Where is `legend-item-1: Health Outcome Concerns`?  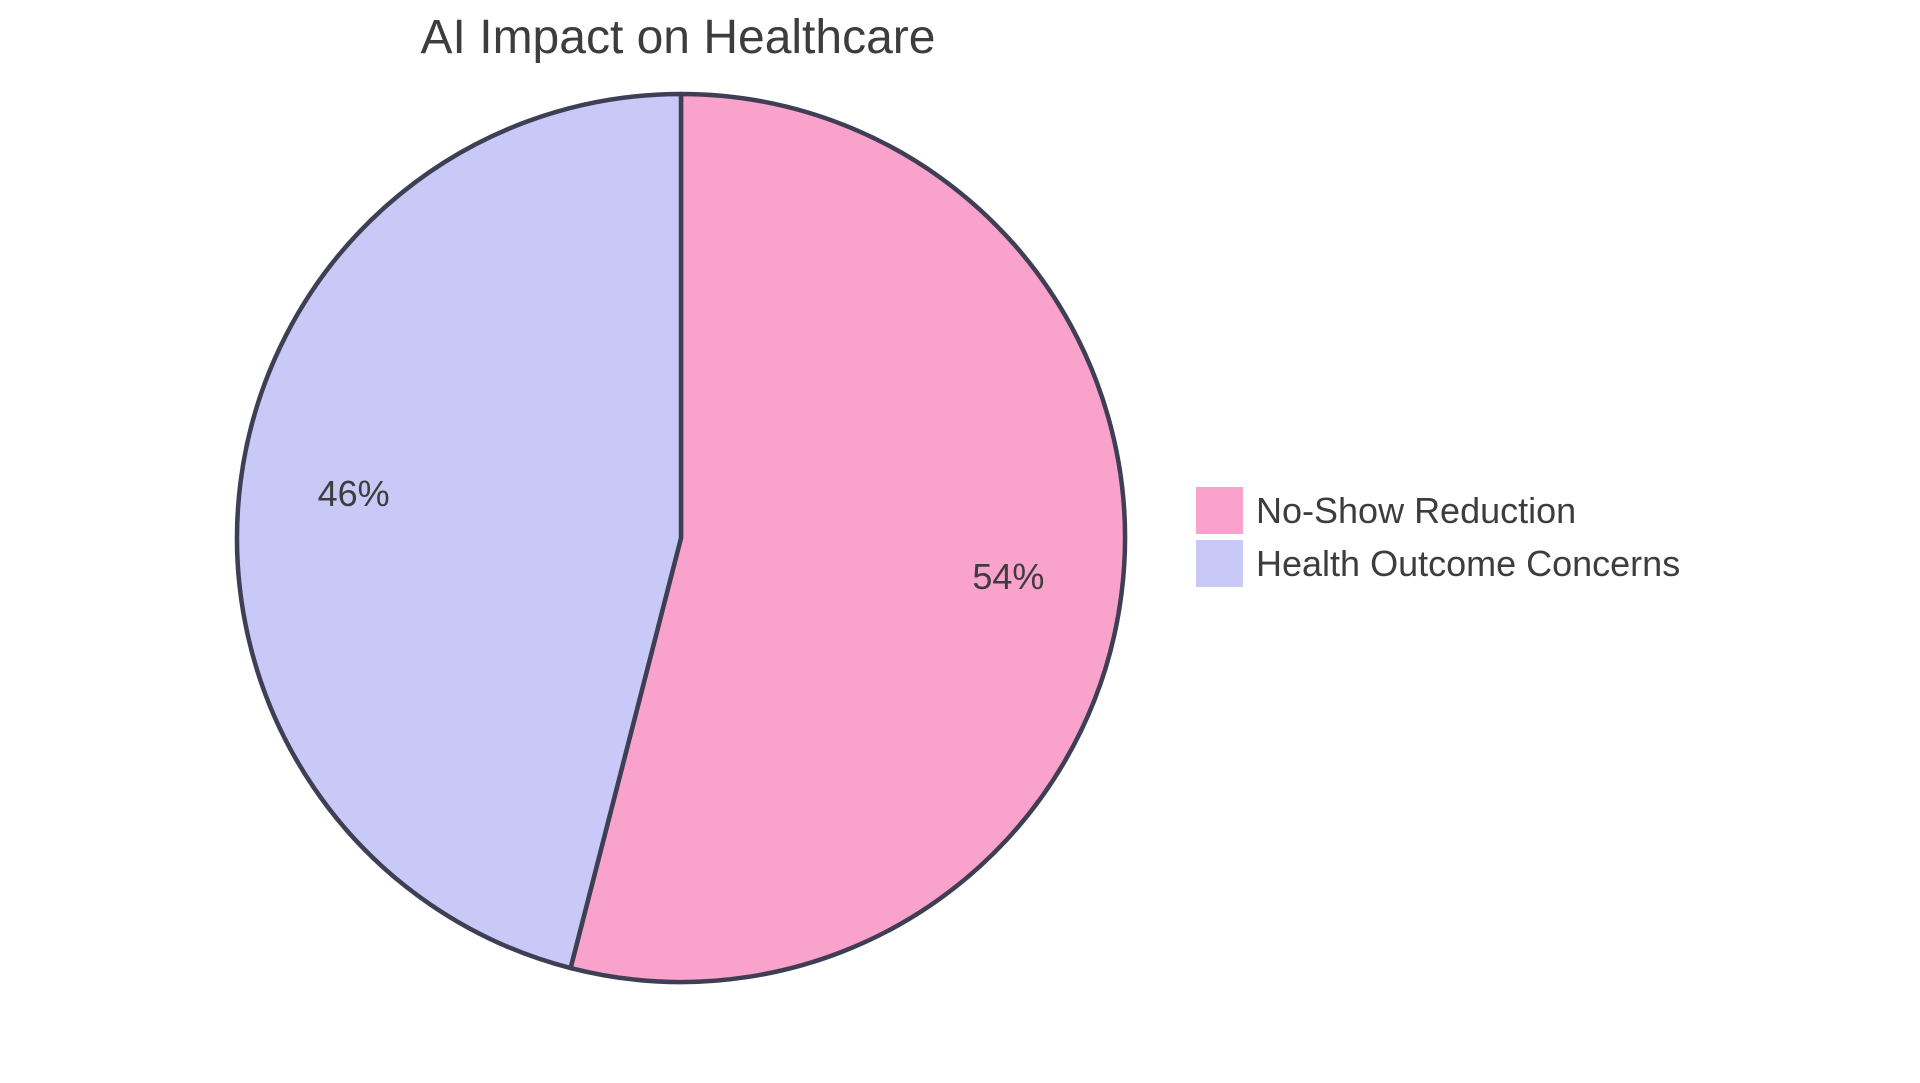 legend-item-1: Health Outcome Concerns is located at coordinates (1438, 563).